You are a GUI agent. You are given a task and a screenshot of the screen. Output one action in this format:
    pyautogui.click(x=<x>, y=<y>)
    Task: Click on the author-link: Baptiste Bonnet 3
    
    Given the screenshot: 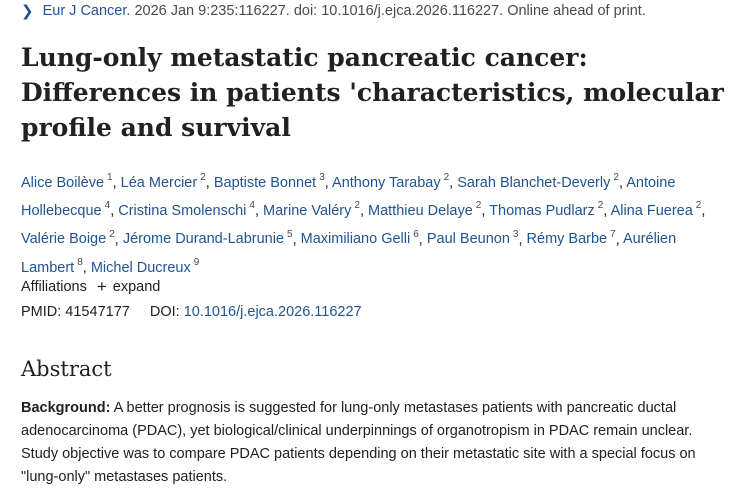 What is the action you would take?
    pyautogui.click(x=269, y=181)
    